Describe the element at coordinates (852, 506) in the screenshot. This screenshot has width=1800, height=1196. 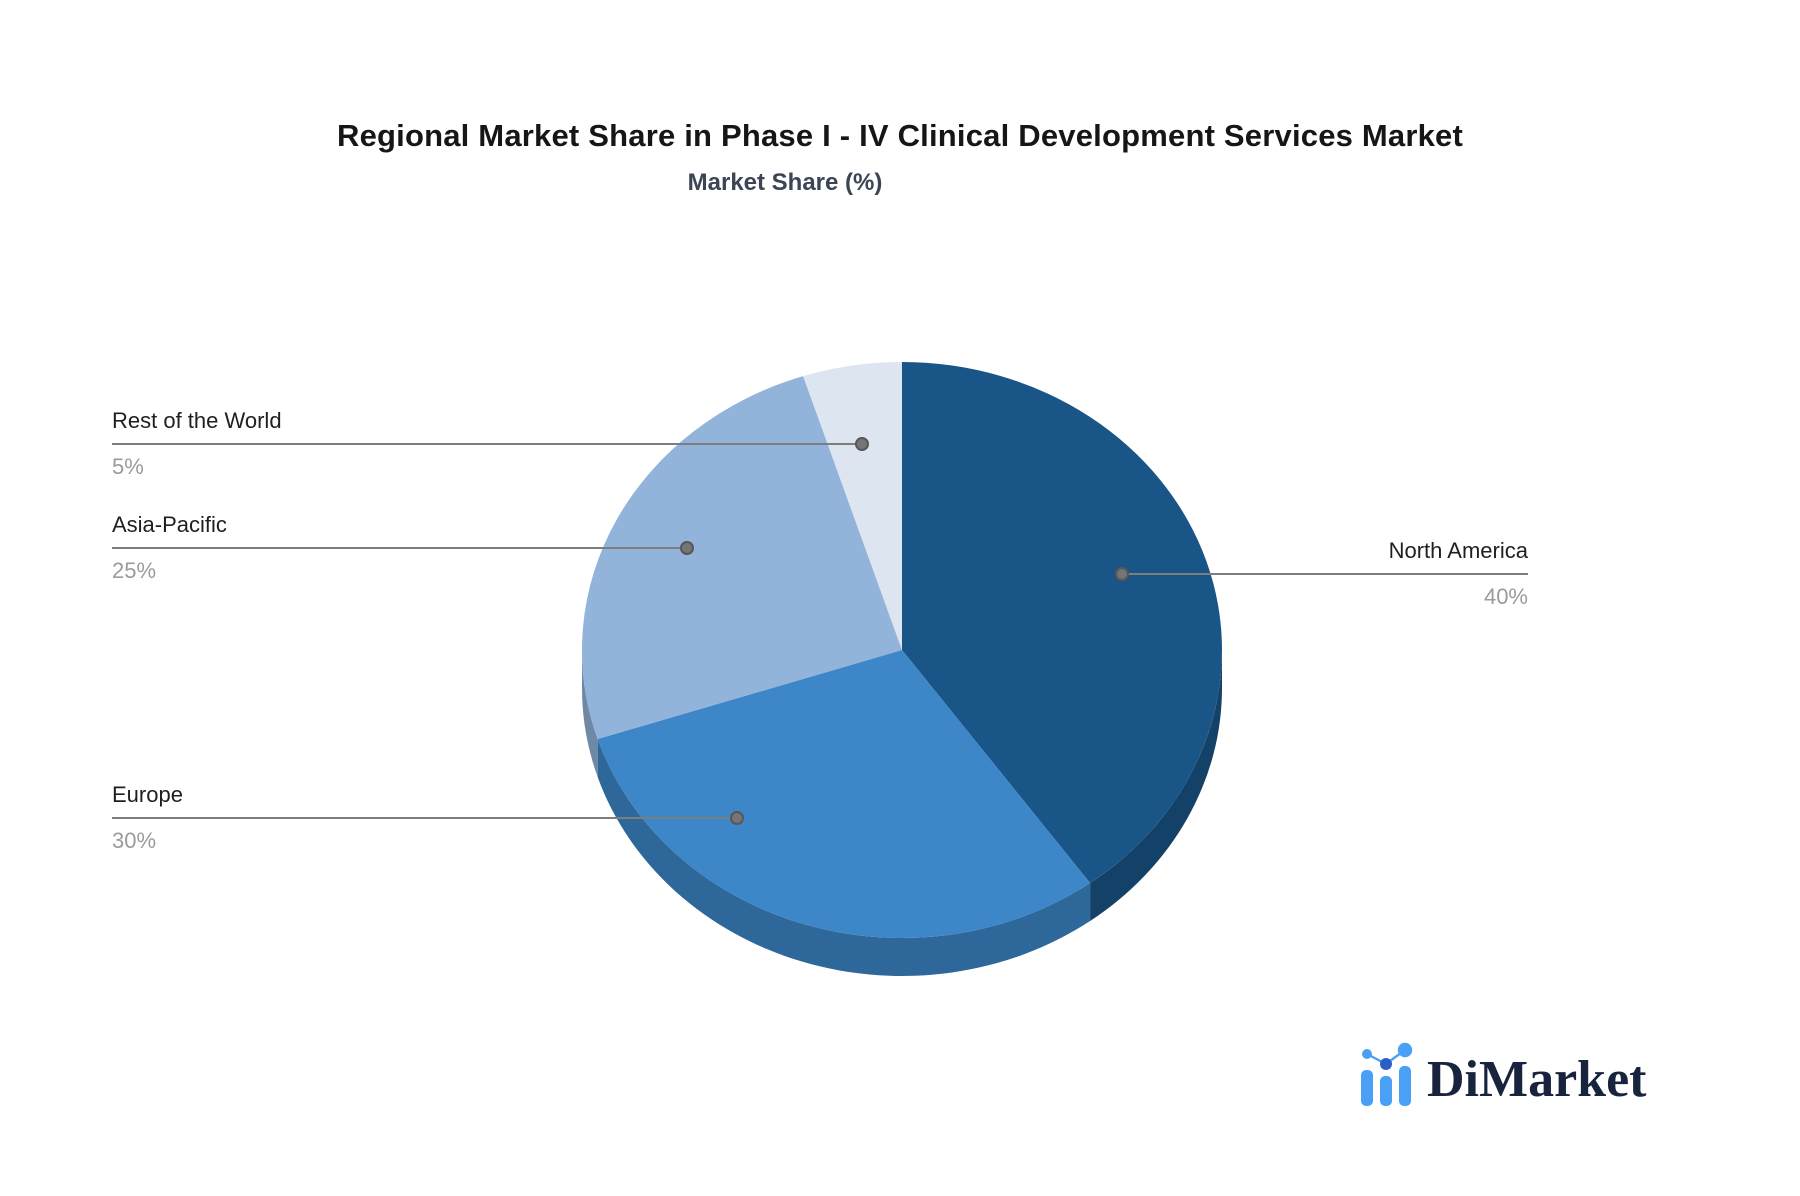
I see `pie-slice-rest-of-the-world` at that location.